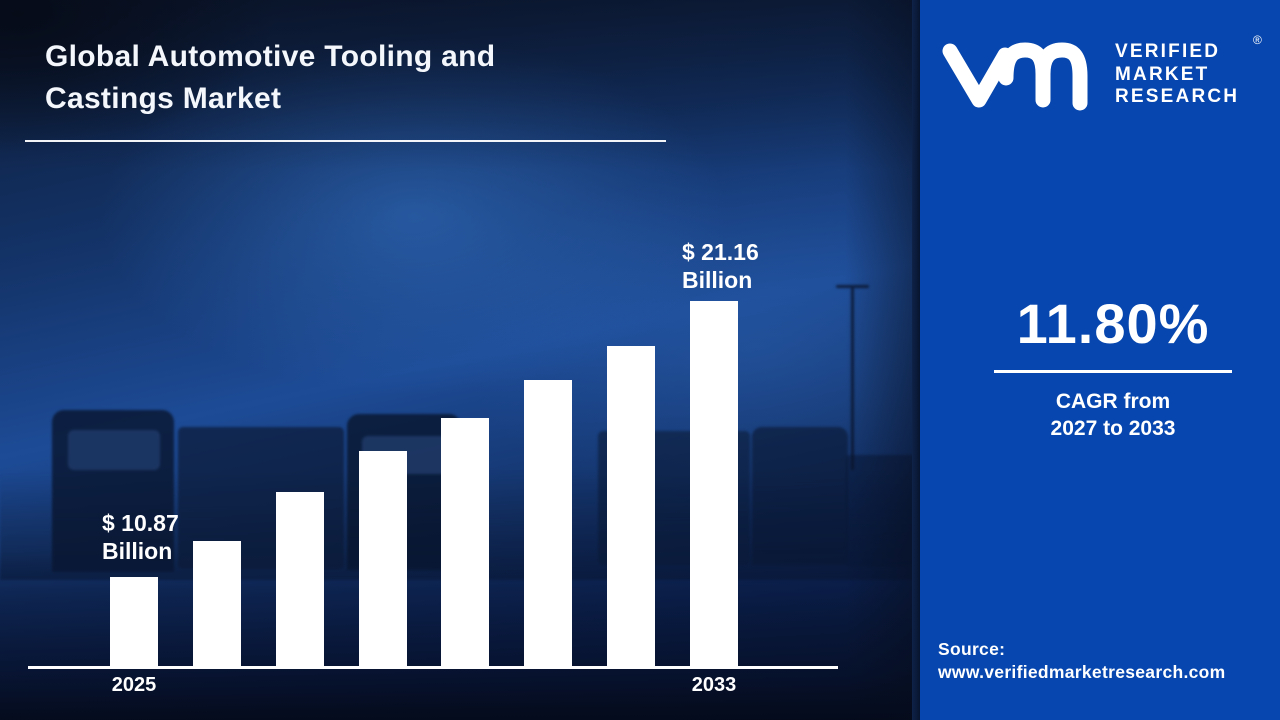 The image size is (1280, 720). Describe the element at coordinates (163, 98) in the screenshot. I see `page-title-line2: Castings Market` at that location.